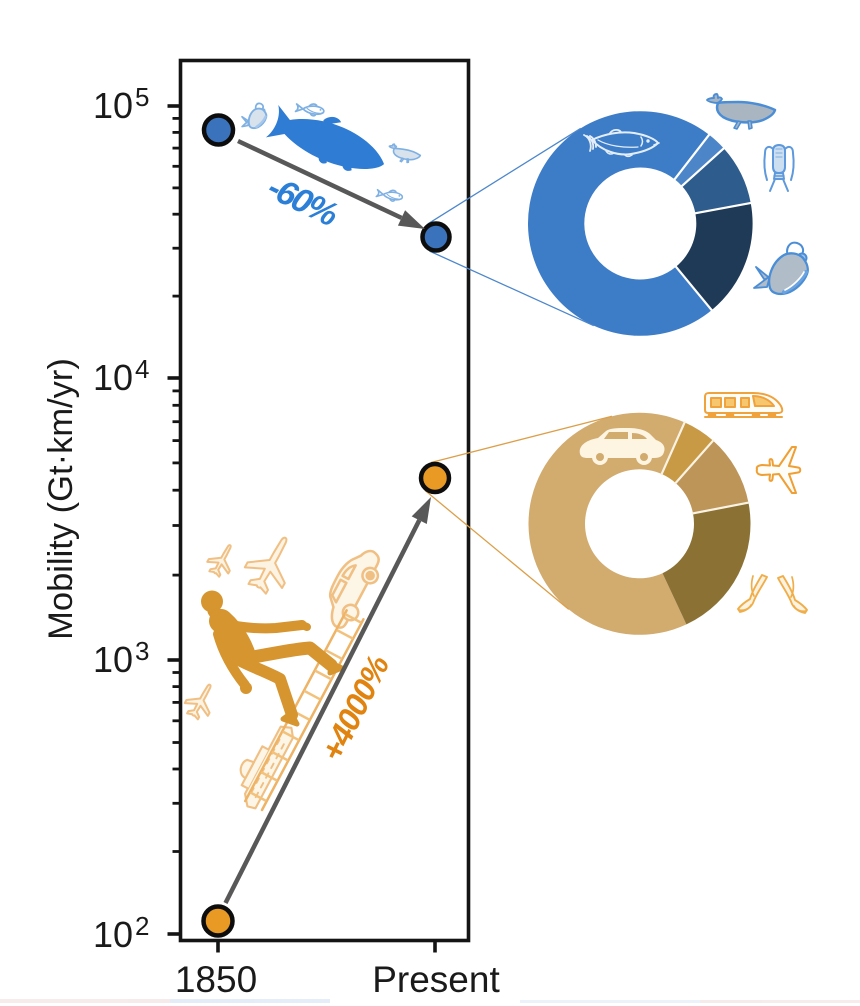  Describe the element at coordinates (142, 97) in the screenshot. I see `svg-text: 5` at that location.